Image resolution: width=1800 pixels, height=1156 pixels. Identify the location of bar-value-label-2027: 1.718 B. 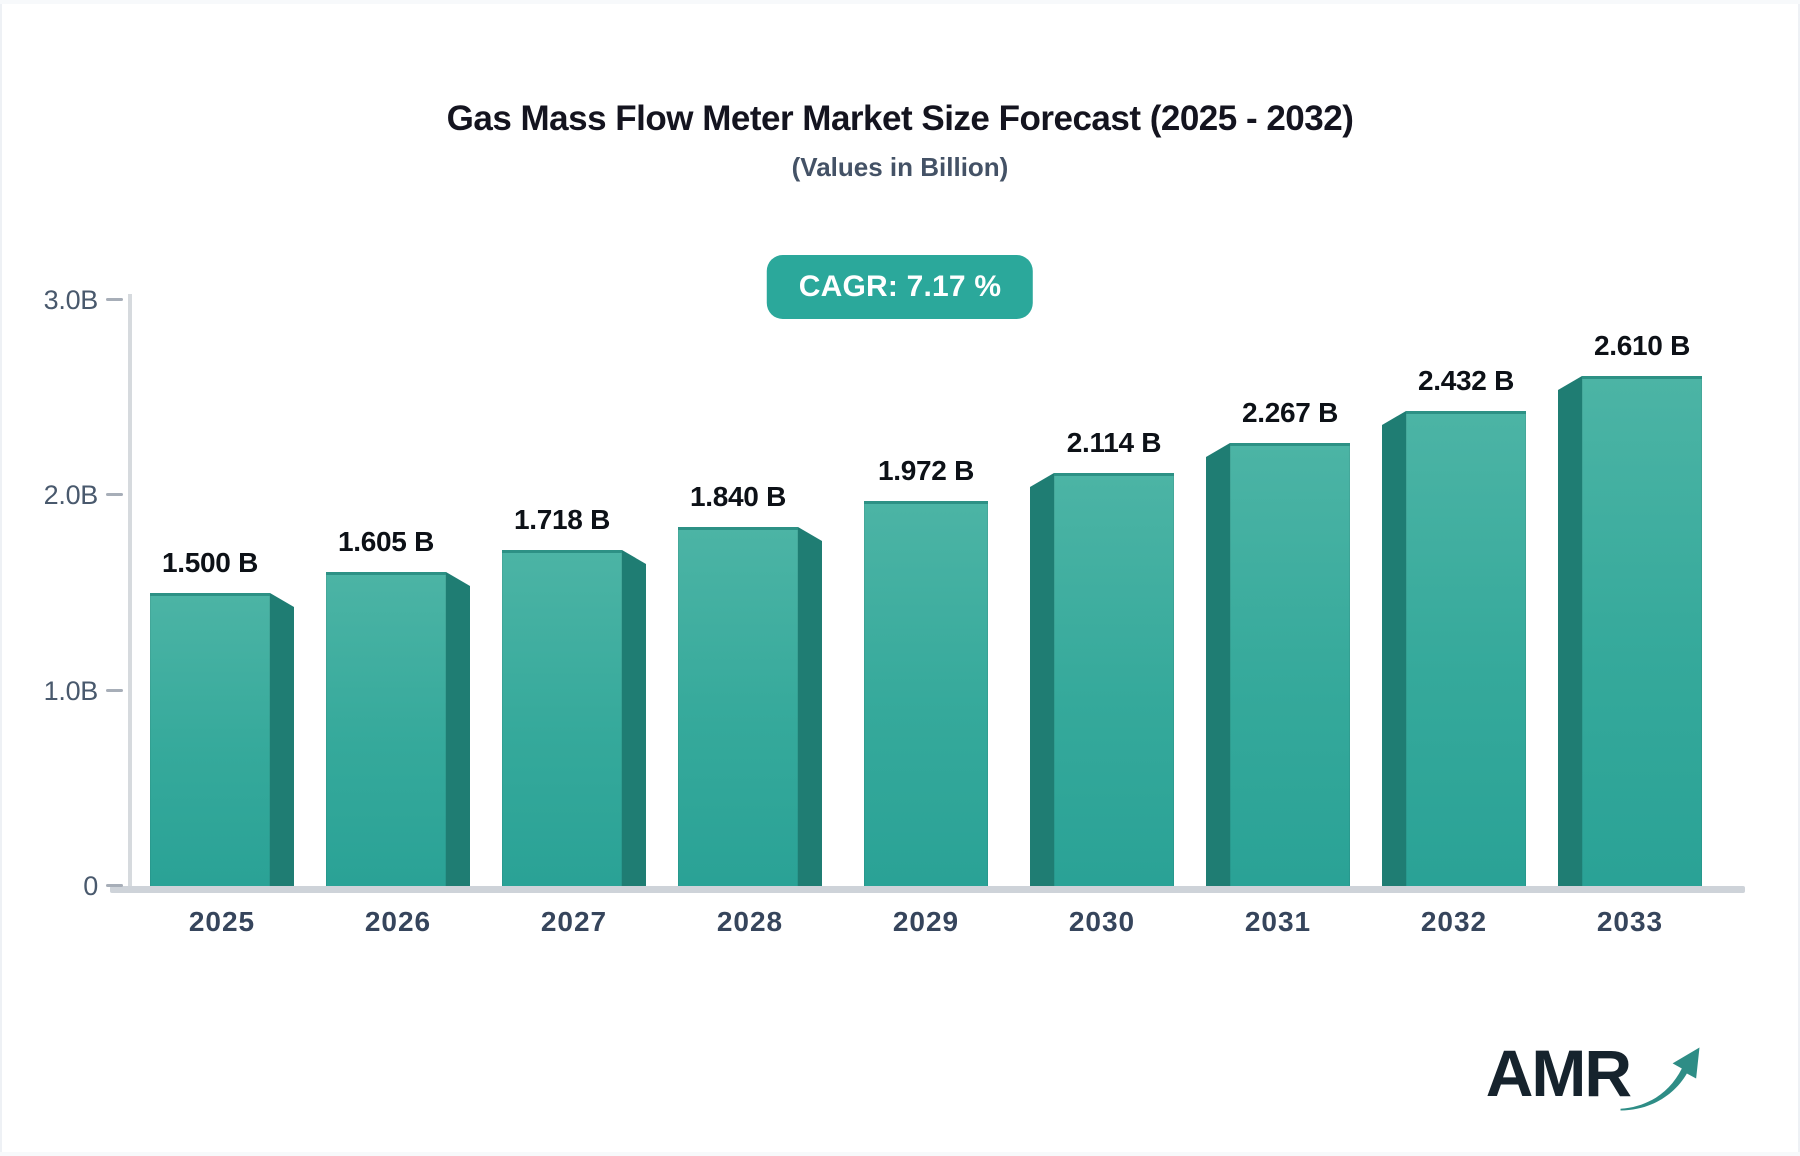
(562, 519).